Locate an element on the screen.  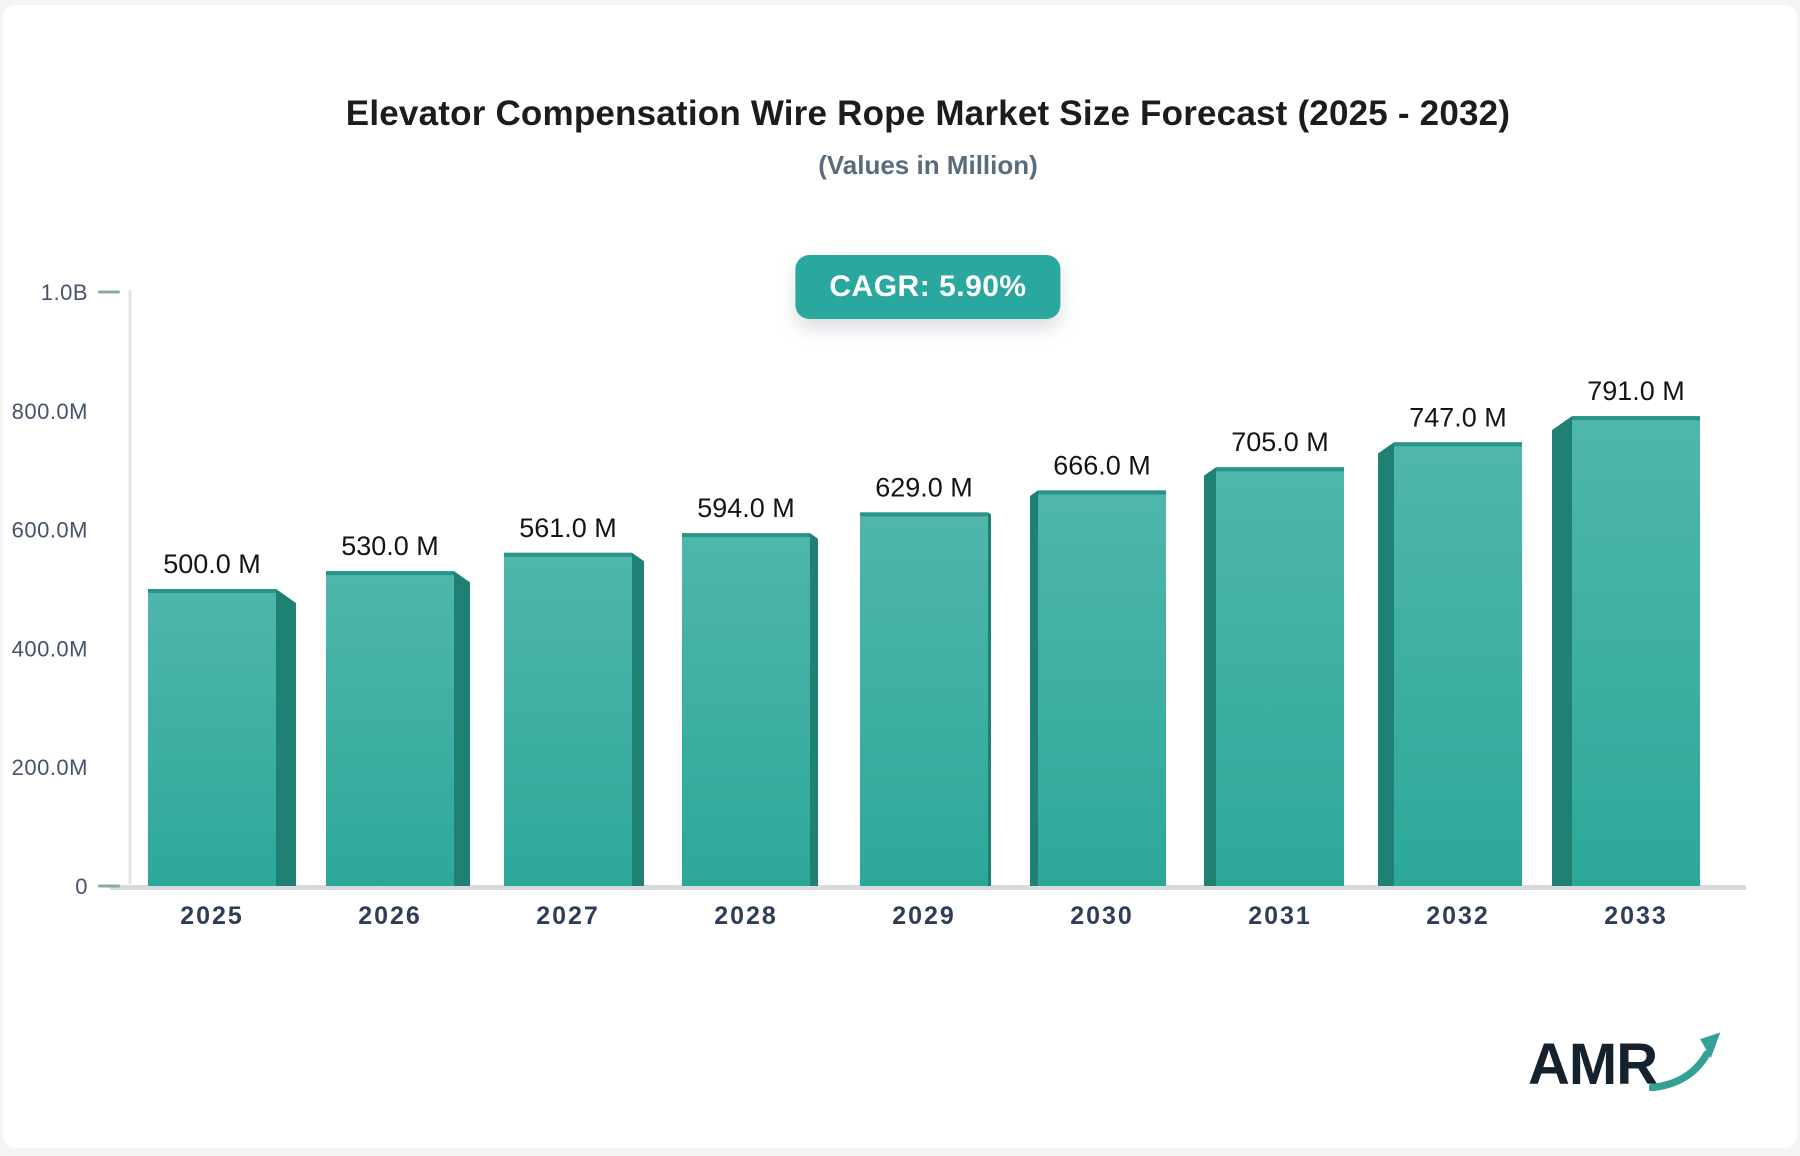
cagr-badge: CAGR: 5.90% is located at coordinates (928, 287).